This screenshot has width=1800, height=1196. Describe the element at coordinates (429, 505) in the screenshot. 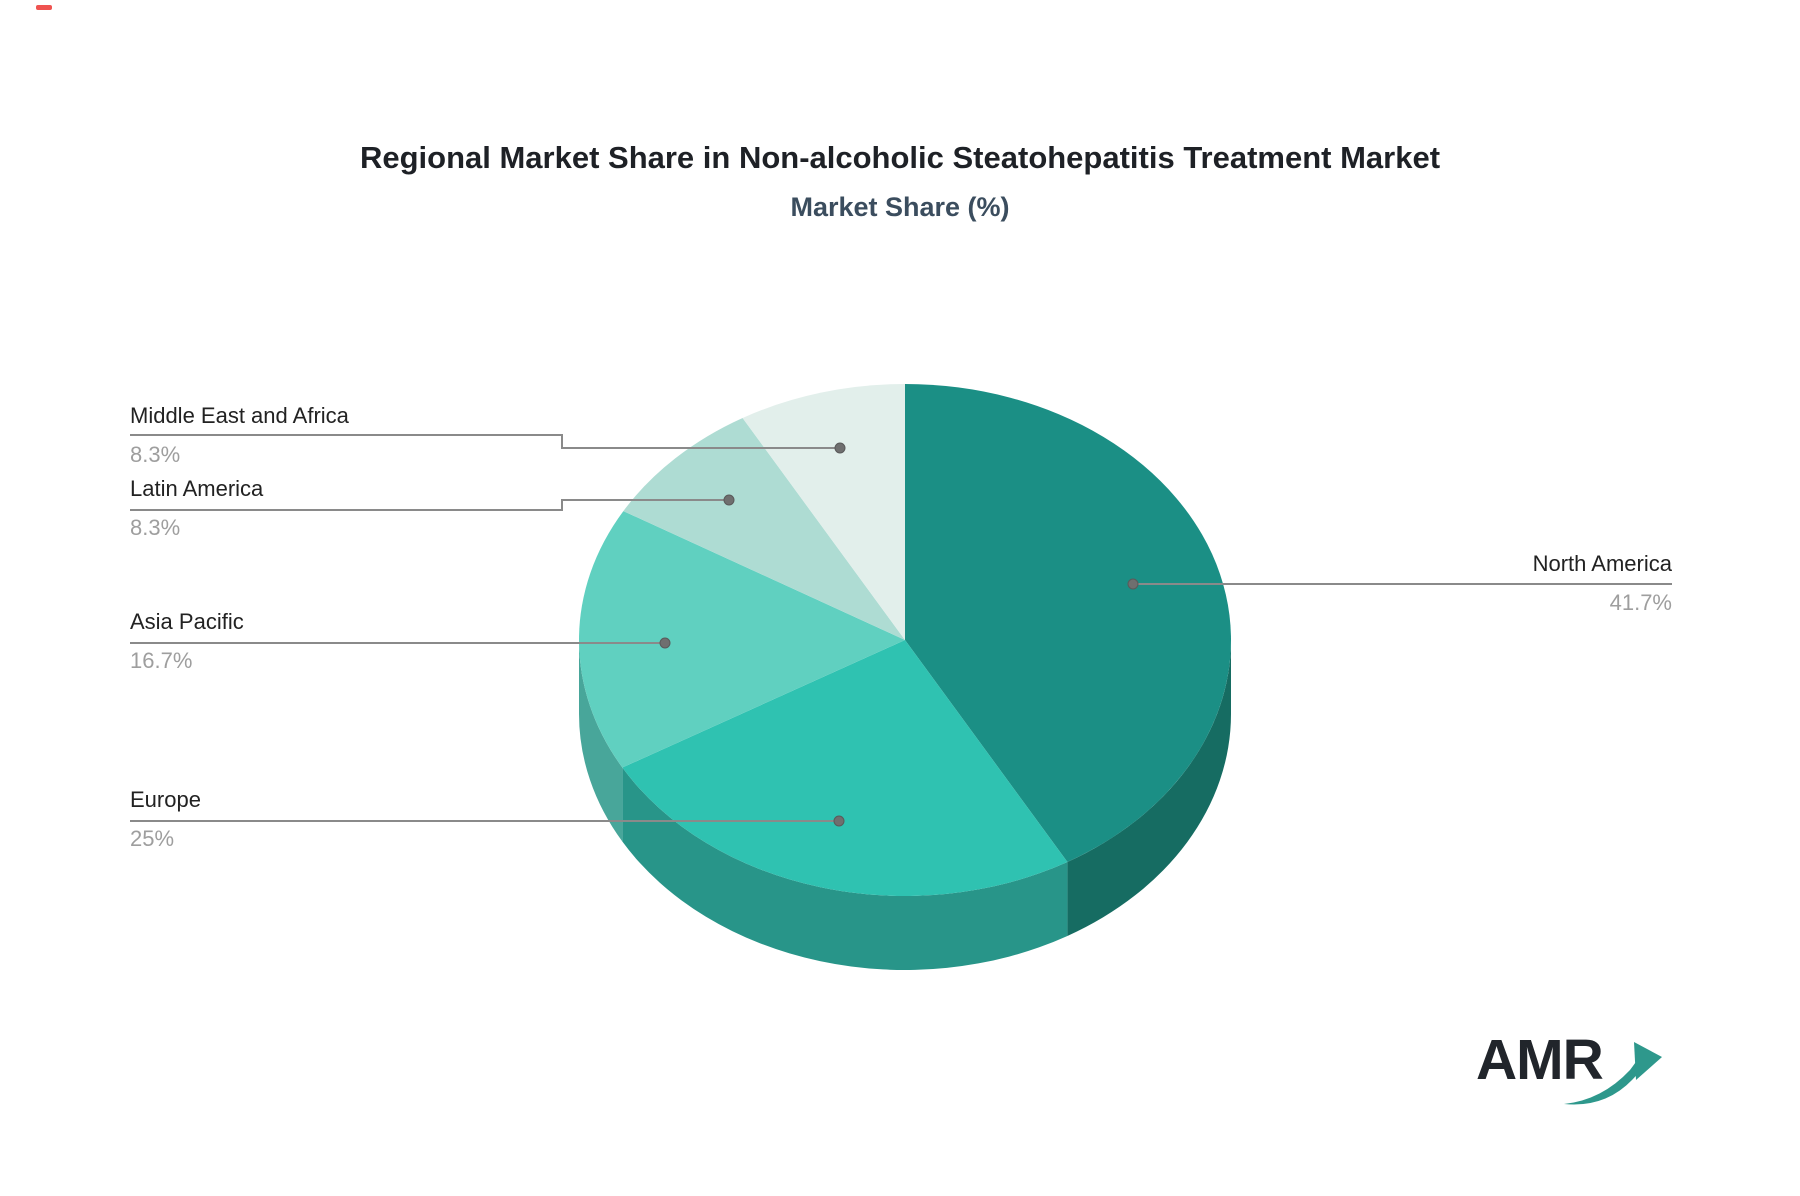

I see `leader-line-latin-america` at that location.